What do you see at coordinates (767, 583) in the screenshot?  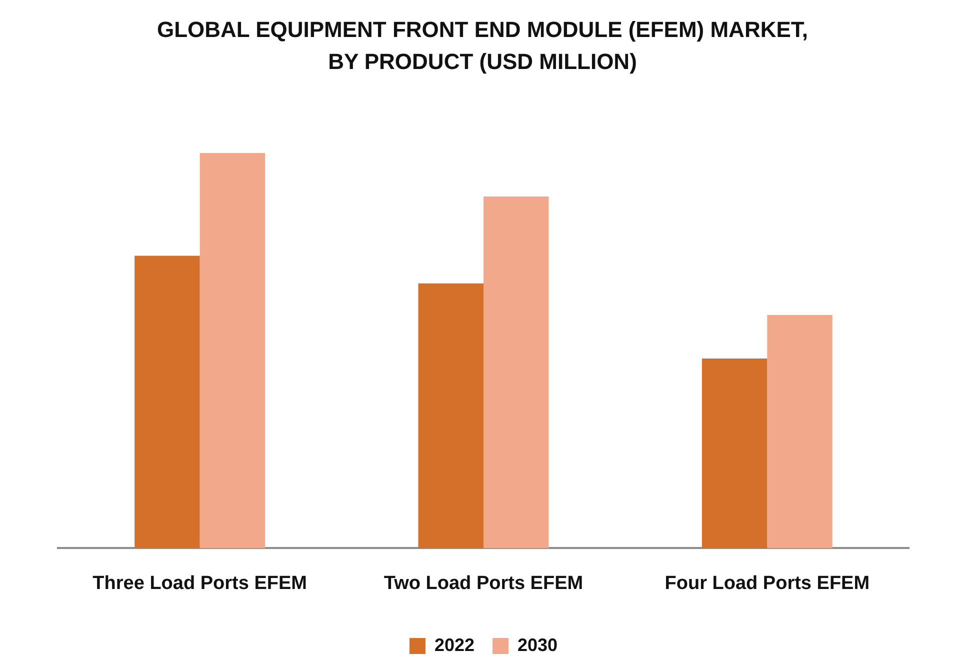 I see `x-tick-label: Four Load Ports EFEM` at bounding box center [767, 583].